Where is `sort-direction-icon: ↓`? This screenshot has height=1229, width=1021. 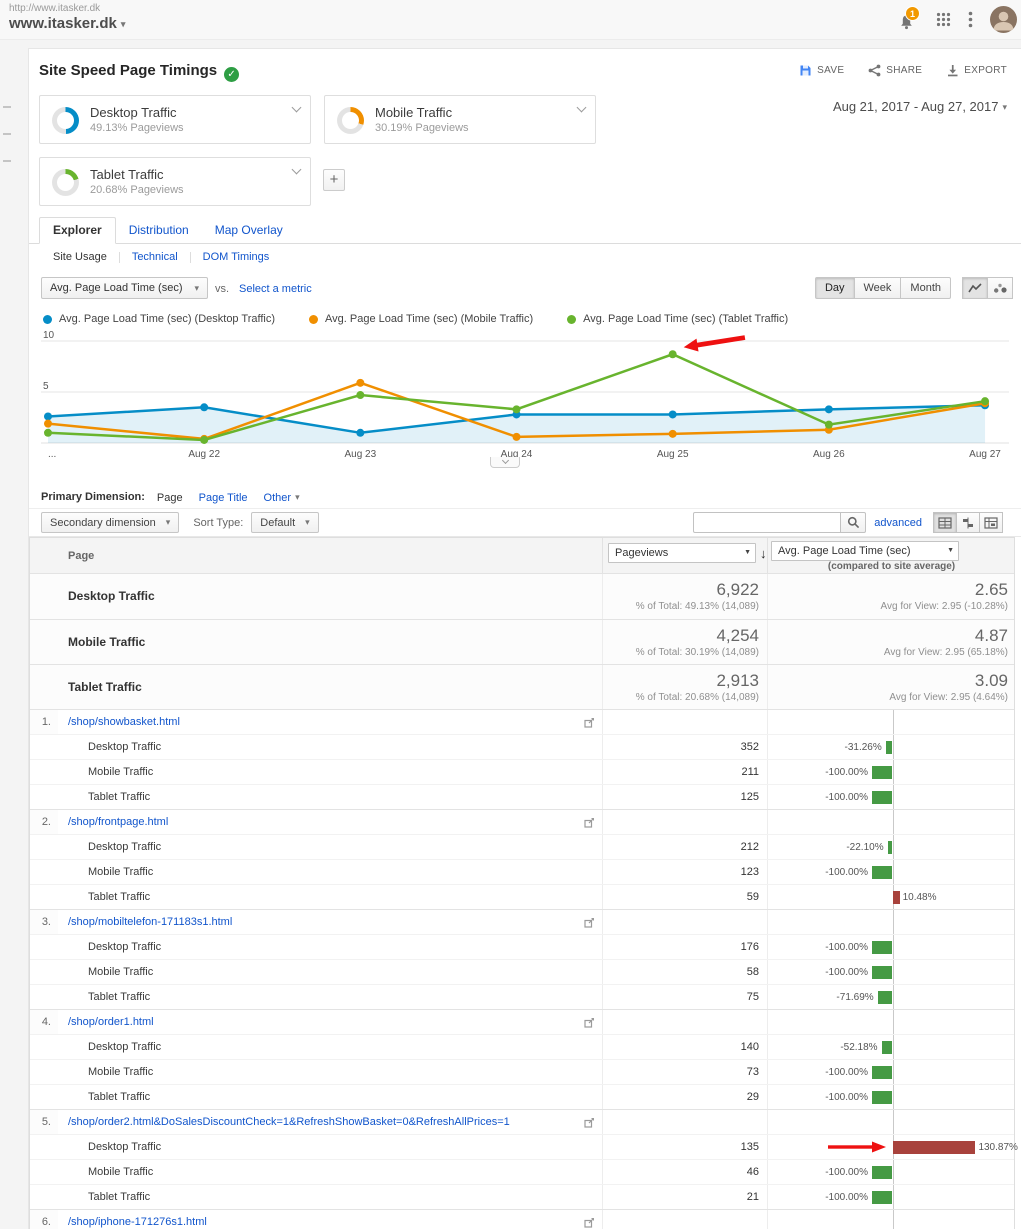 sort-direction-icon: ↓ is located at coordinates (763, 553).